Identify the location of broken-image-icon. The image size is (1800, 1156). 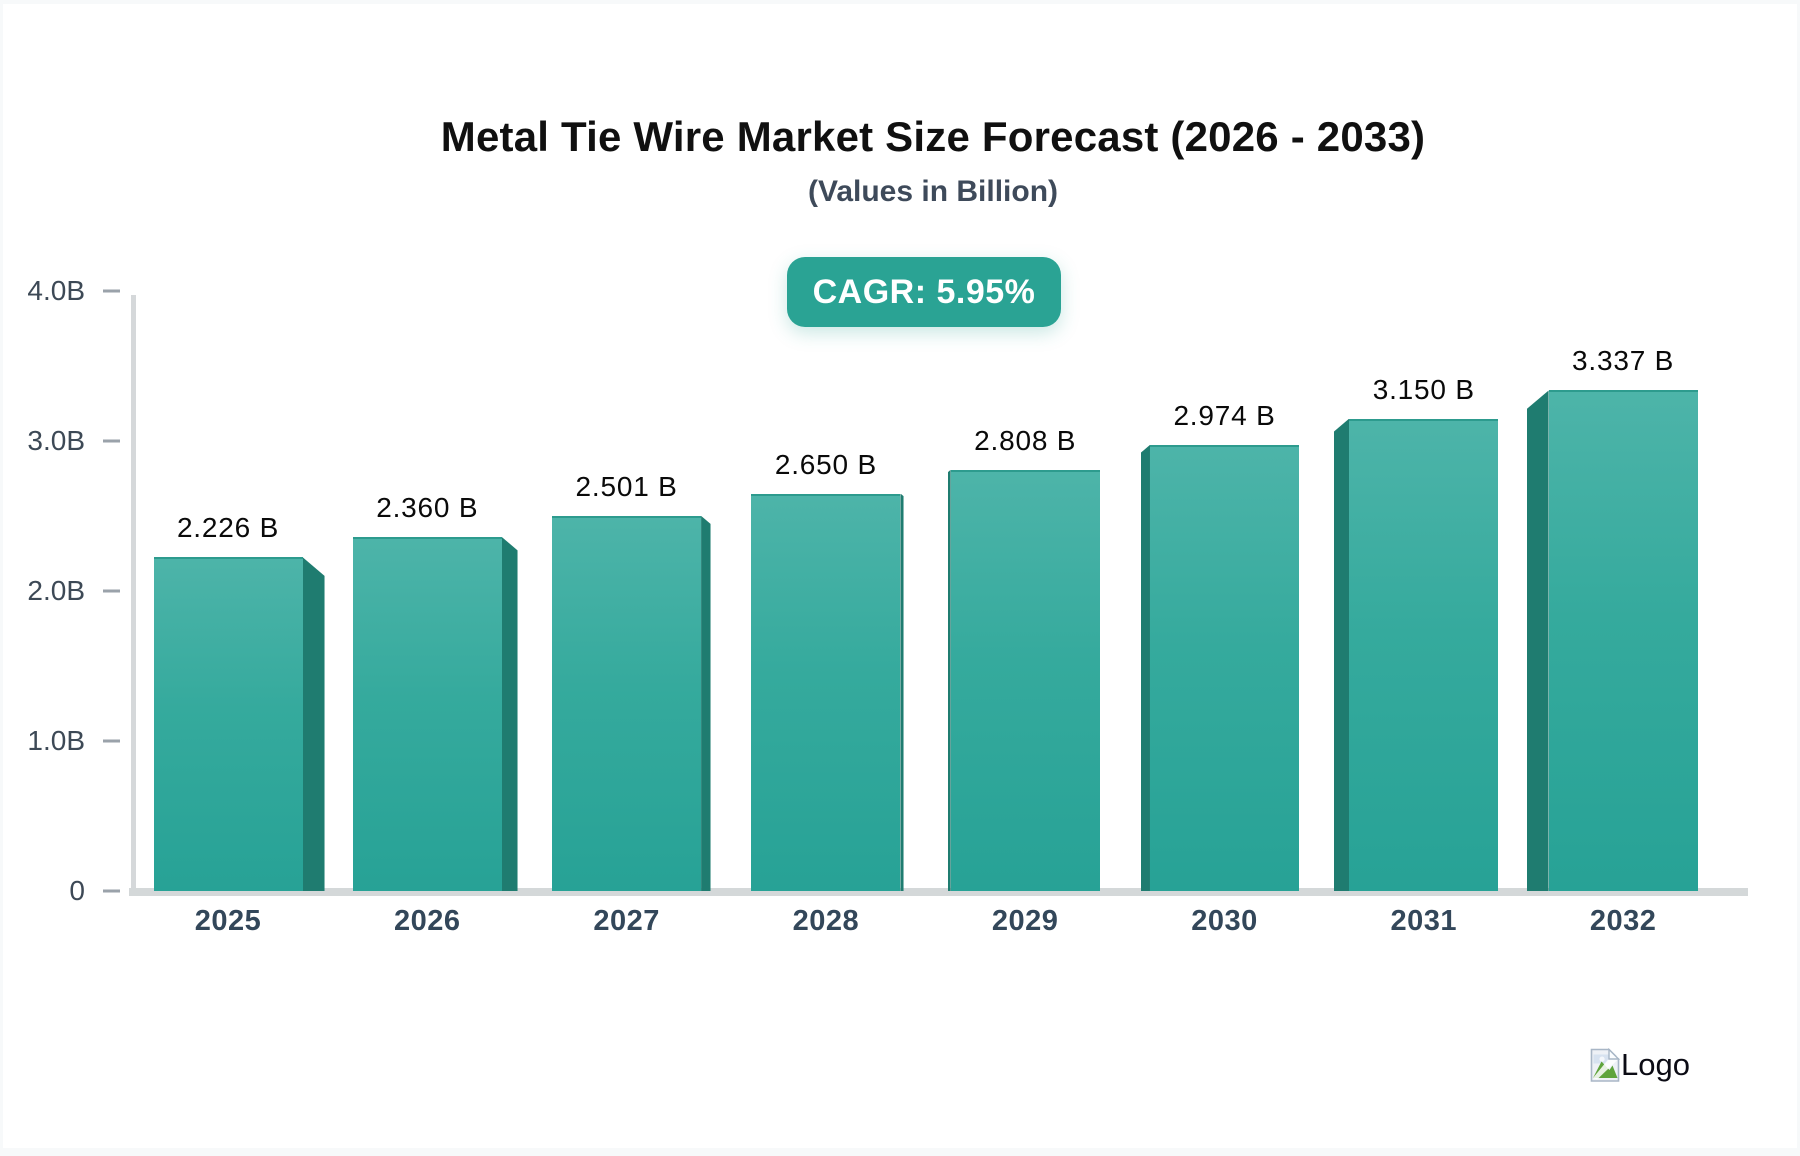
(1605, 1065).